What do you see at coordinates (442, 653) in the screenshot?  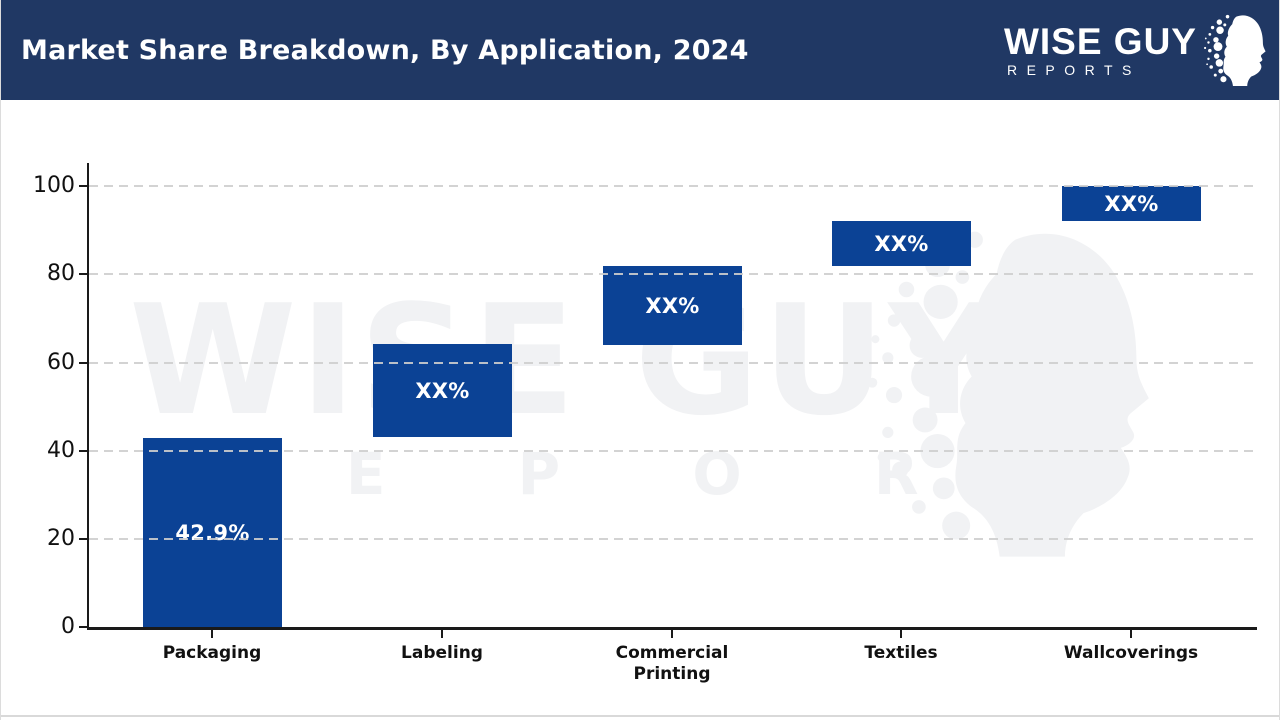 I see `x-axis-label-labeling: Labeling` at bounding box center [442, 653].